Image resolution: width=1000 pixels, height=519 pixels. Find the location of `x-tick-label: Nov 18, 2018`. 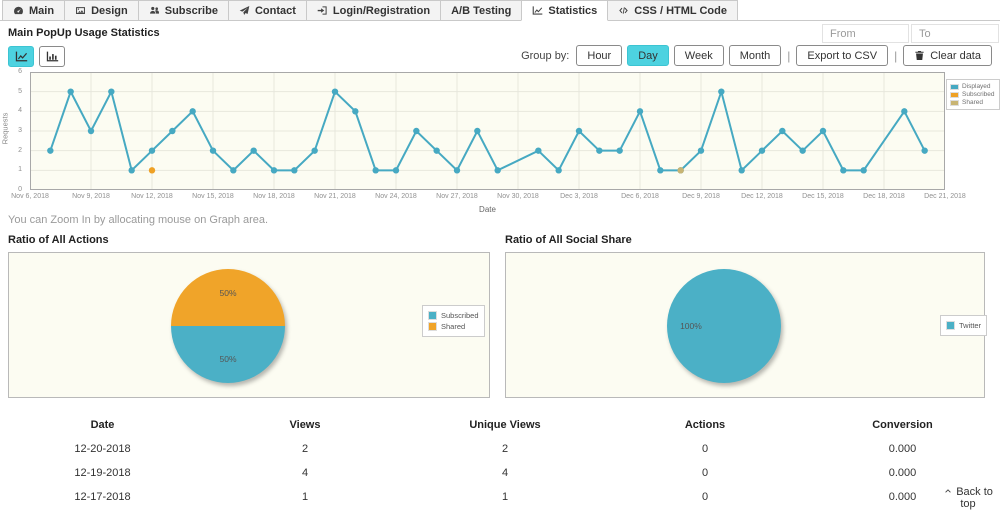

x-tick-label: Nov 18, 2018 is located at coordinates (274, 196).